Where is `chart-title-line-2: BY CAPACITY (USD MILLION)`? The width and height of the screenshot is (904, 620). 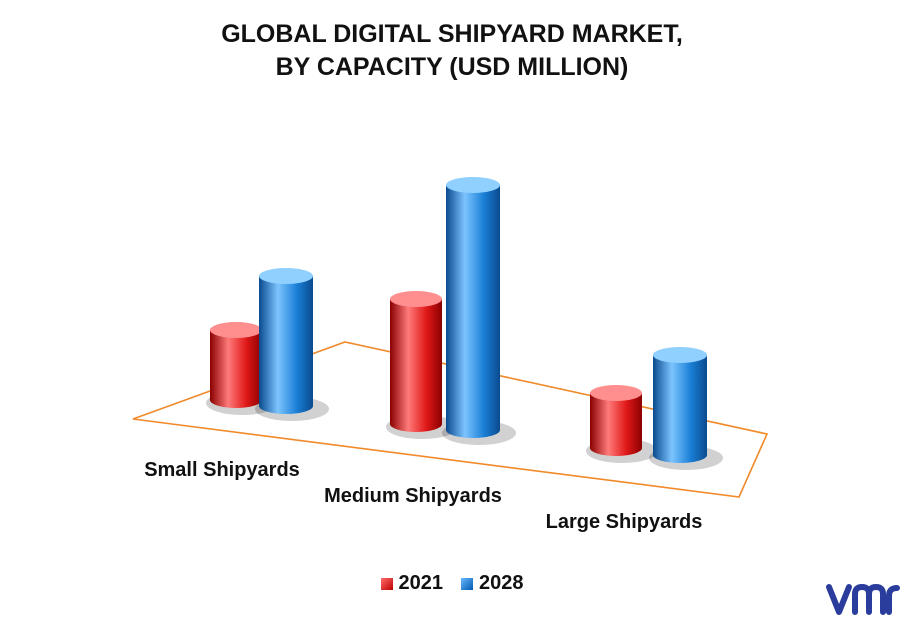 chart-title-line-2: BY CAPACITY (USD MILLION) is located at coordinates (452, 67).